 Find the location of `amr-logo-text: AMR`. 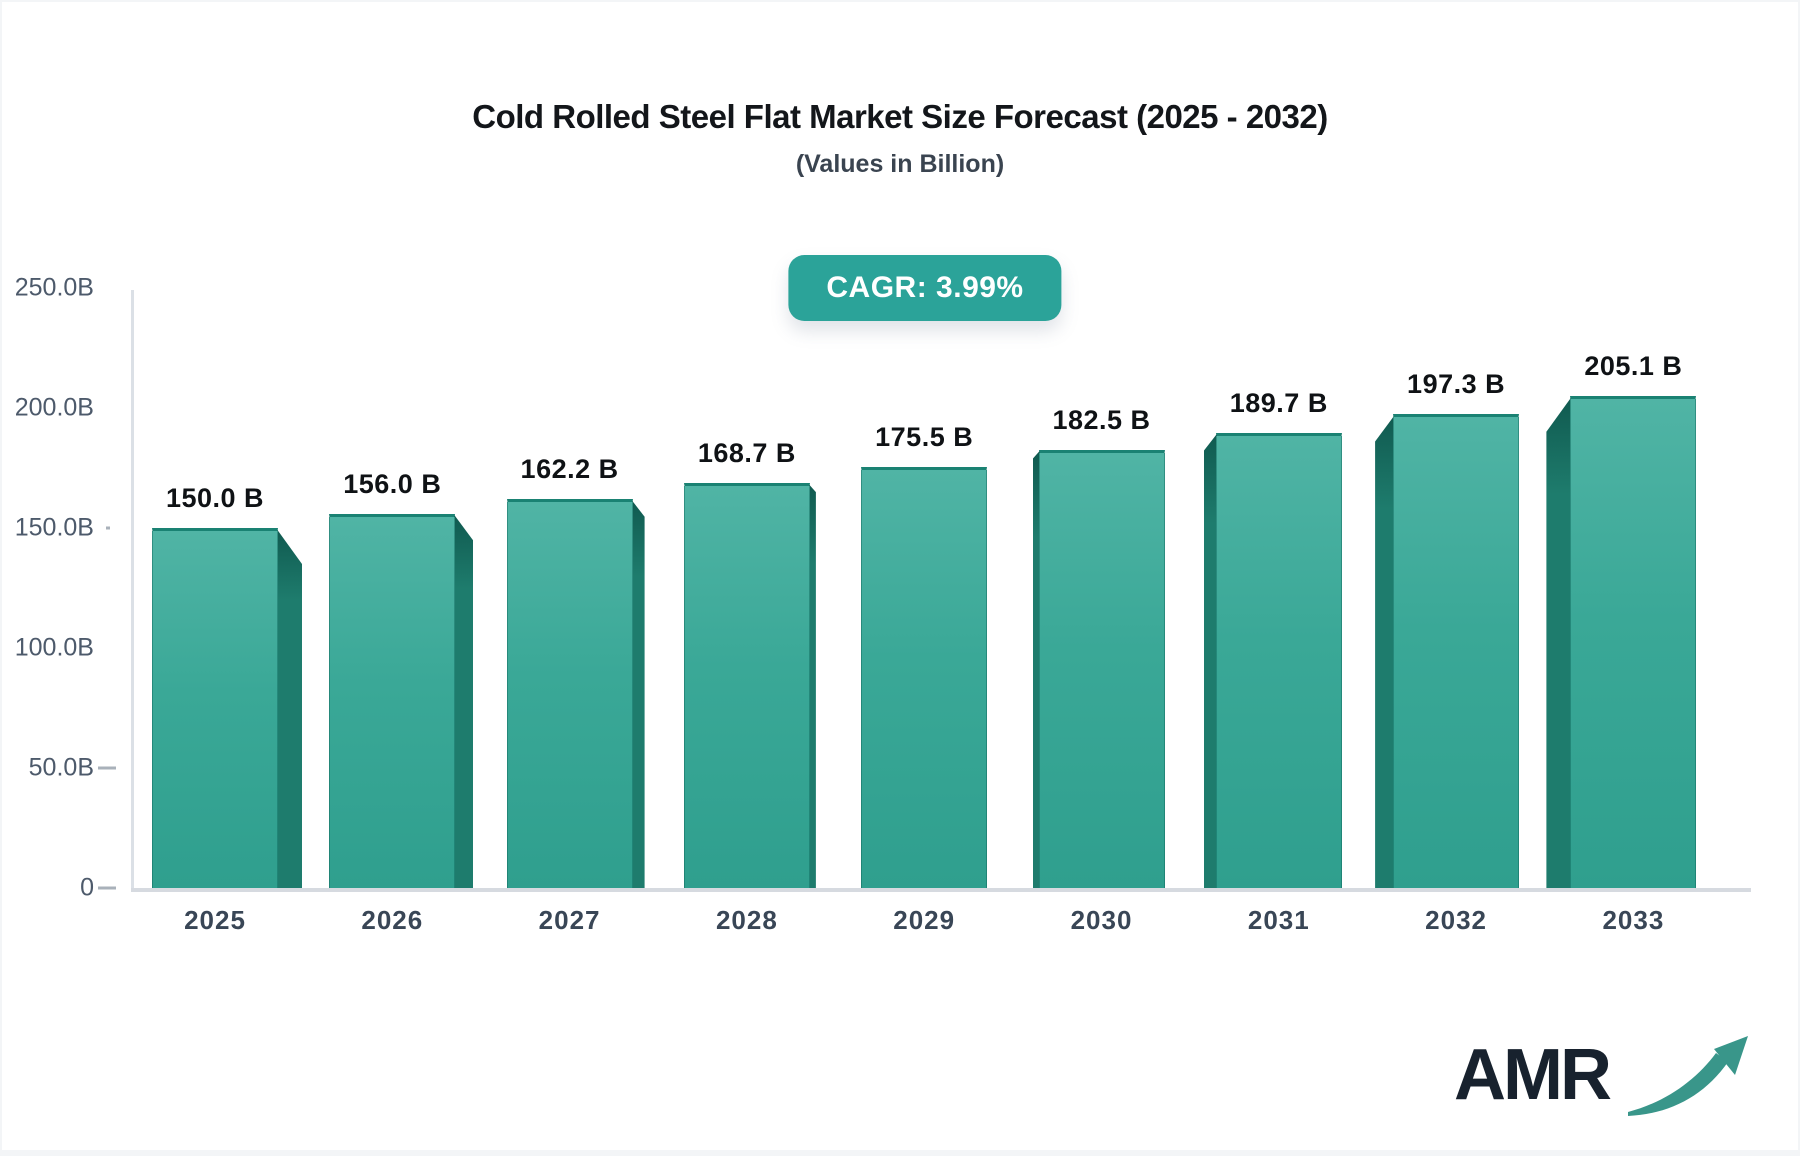

amr-logo-text: AMR is located at coordinates (1533, 1075).